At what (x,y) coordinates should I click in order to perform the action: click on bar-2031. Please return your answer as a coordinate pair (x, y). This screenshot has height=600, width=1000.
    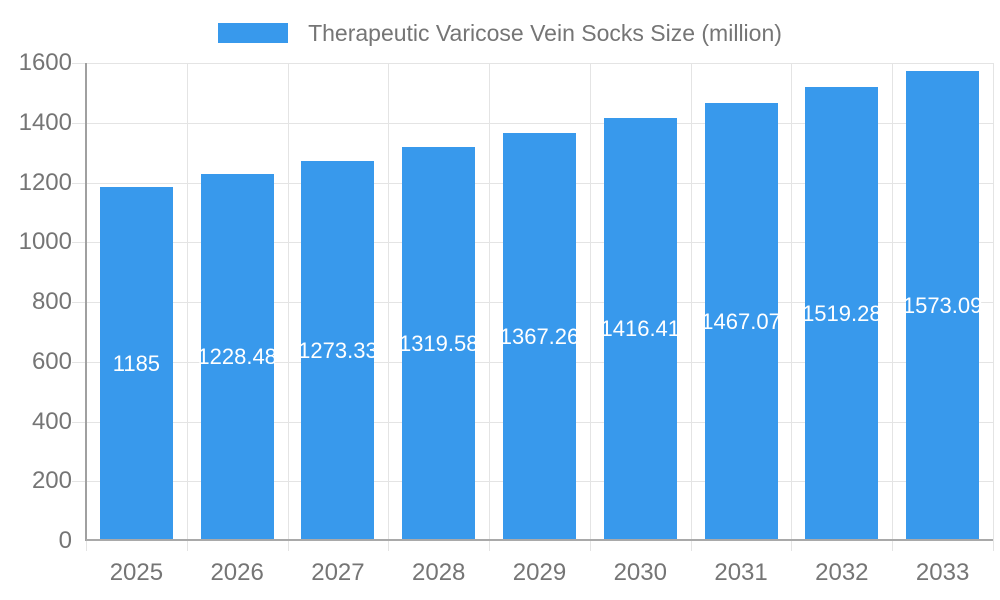
    Looking at the image, I should click on (741, 321).